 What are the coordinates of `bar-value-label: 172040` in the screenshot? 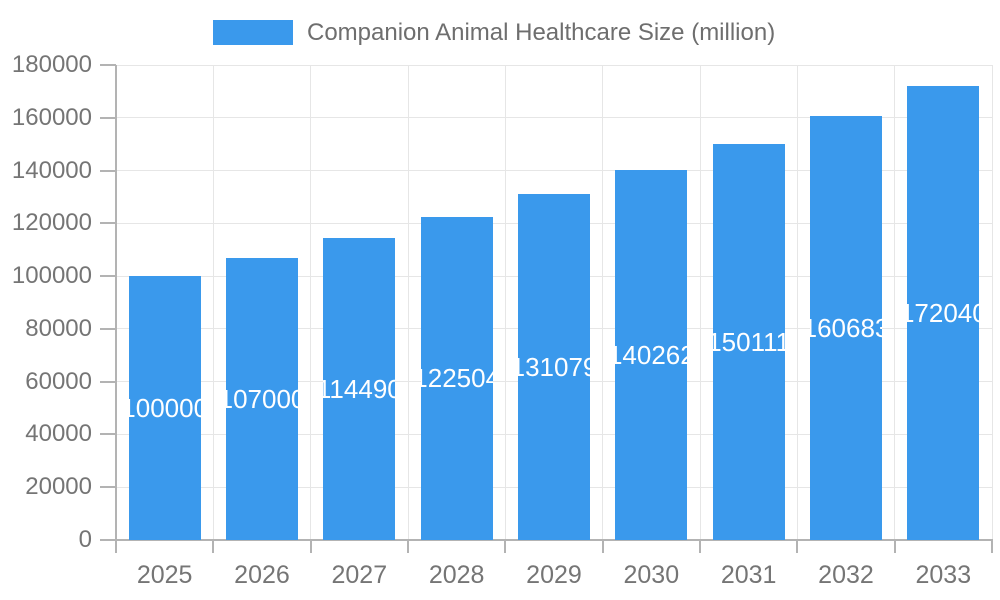 It's located at (943, 312).